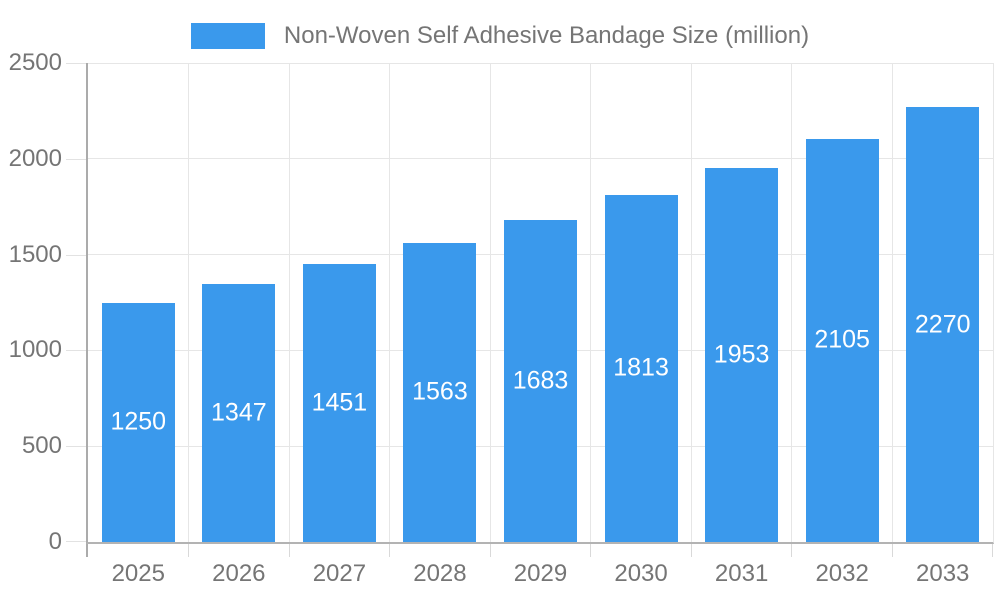  I want to click on bar-value-label: 2105, so click(842, 339).